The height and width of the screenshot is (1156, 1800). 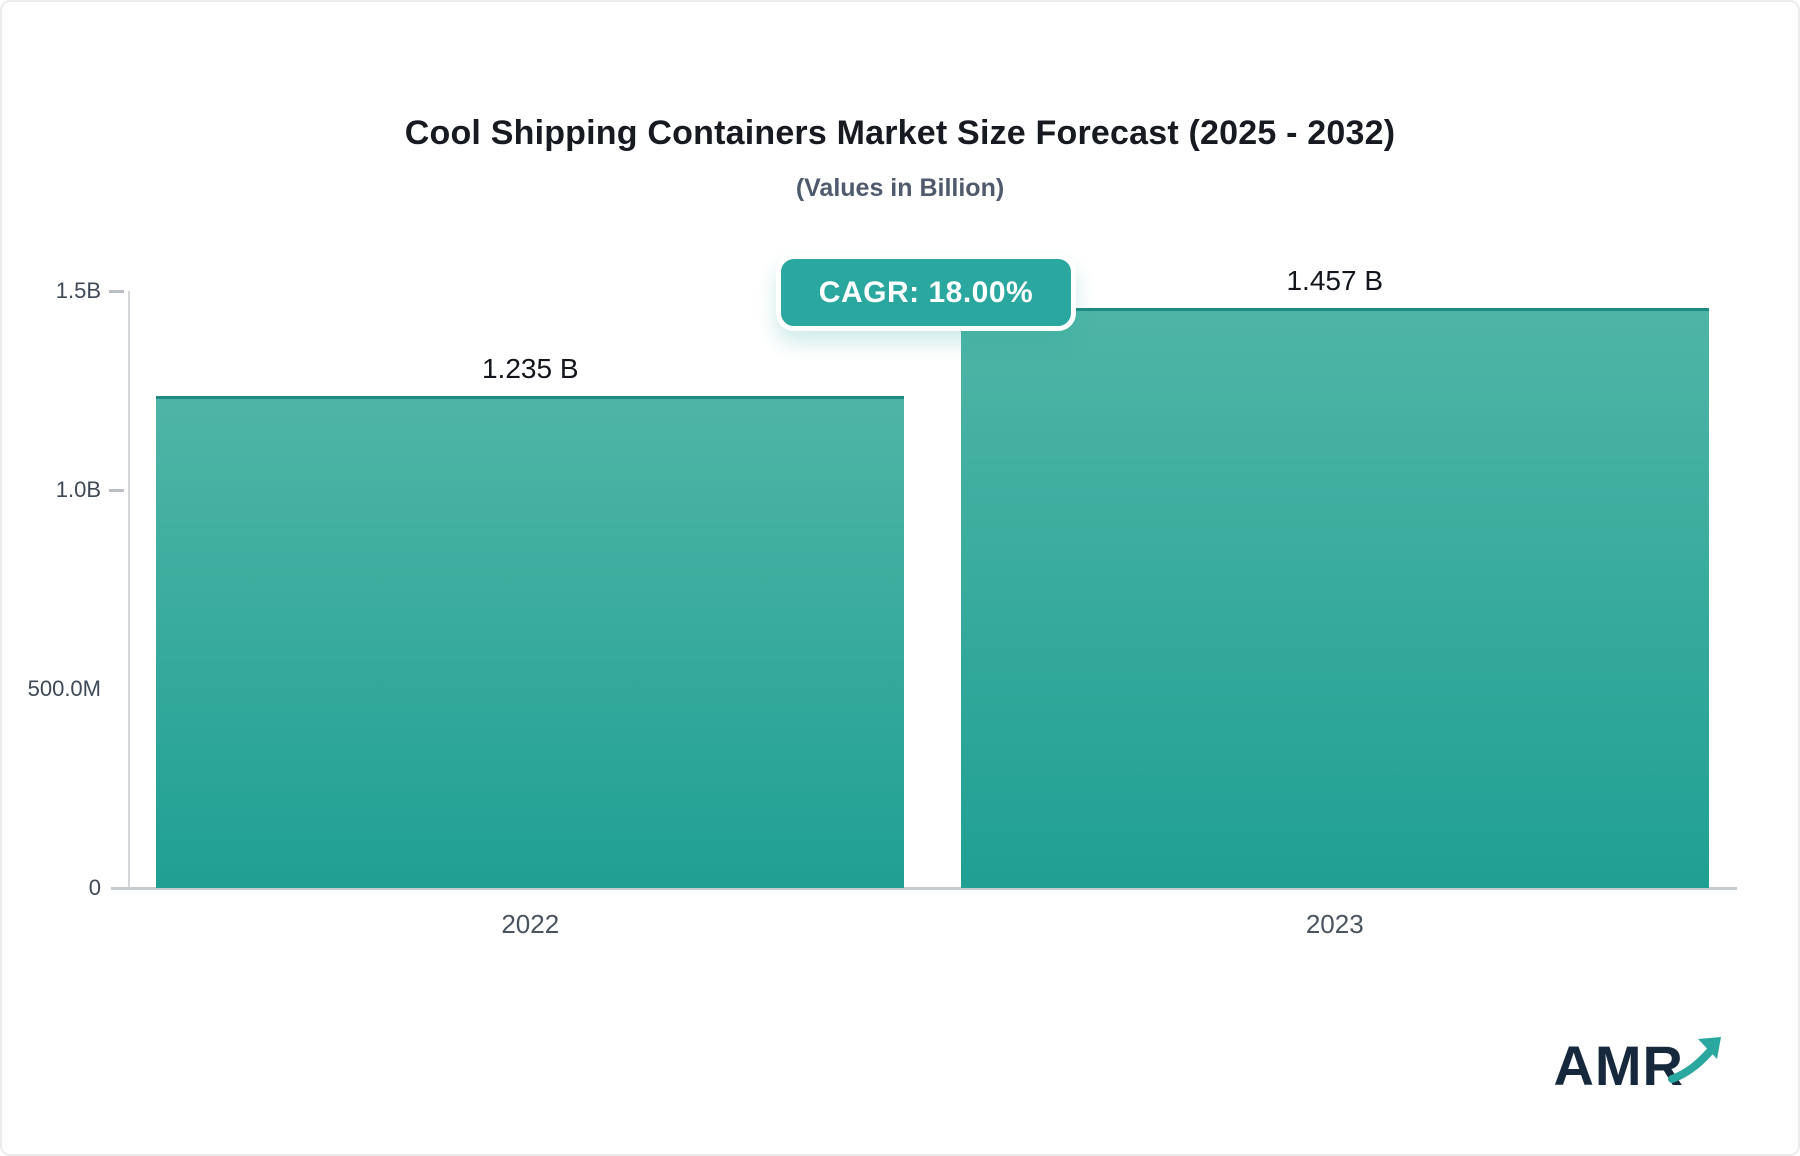 What do you see at coordinates (129, 589) in the screenshot?
I see `y-axis-line` at bounding box center [129, 589].